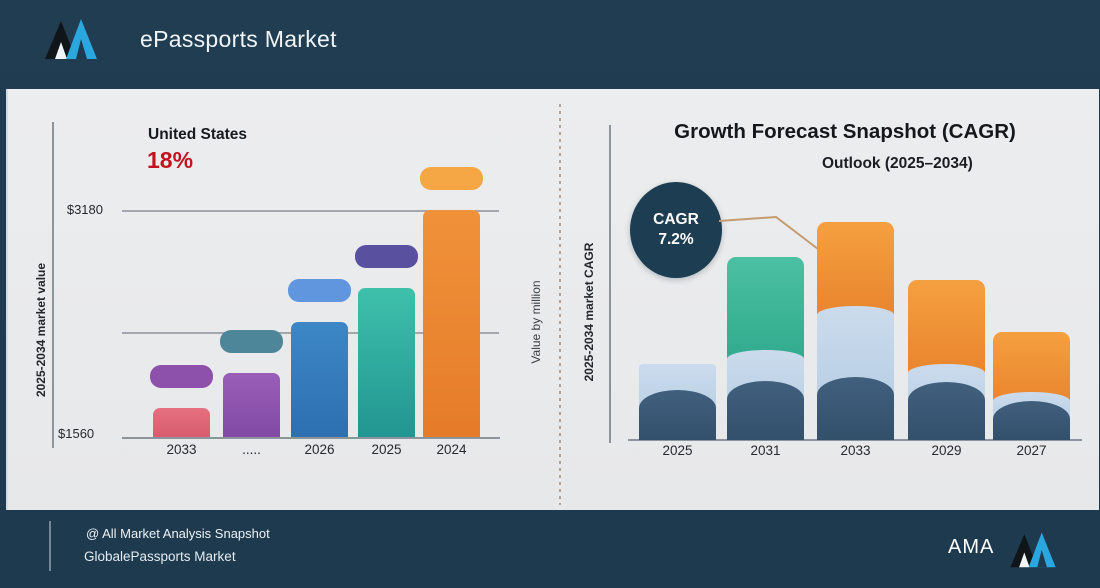 The width and height of the screenshot is (1100, 588). I want to click on right-bar-2027-base-segment, so click(1031, 420).